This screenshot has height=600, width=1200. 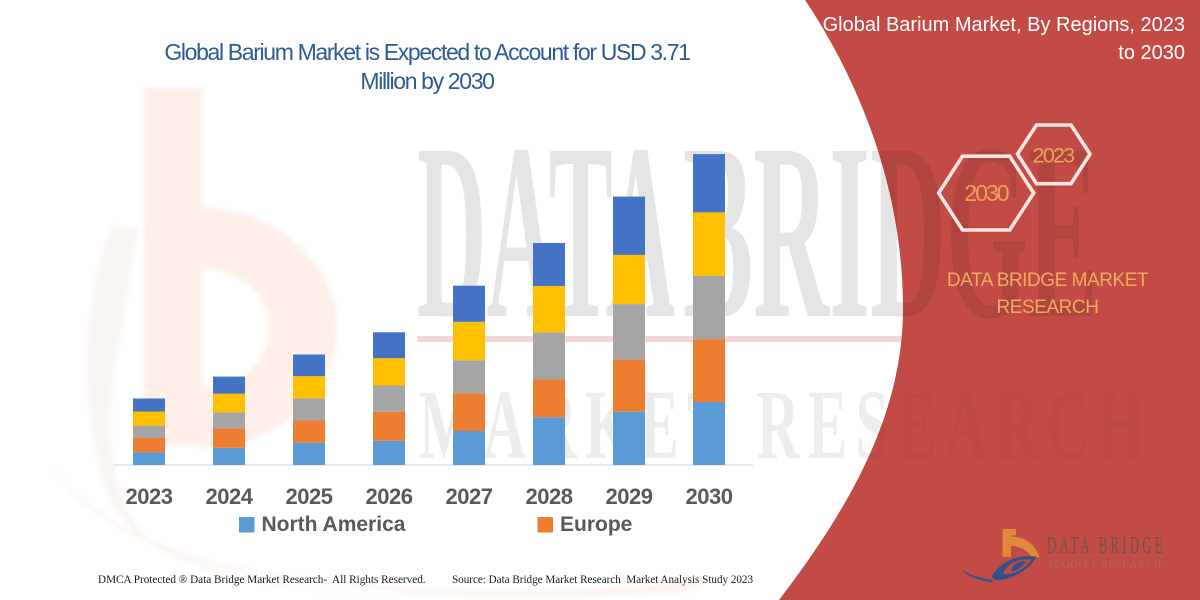 I want to click on svg-text: Europe, so click(x=596, y=524).